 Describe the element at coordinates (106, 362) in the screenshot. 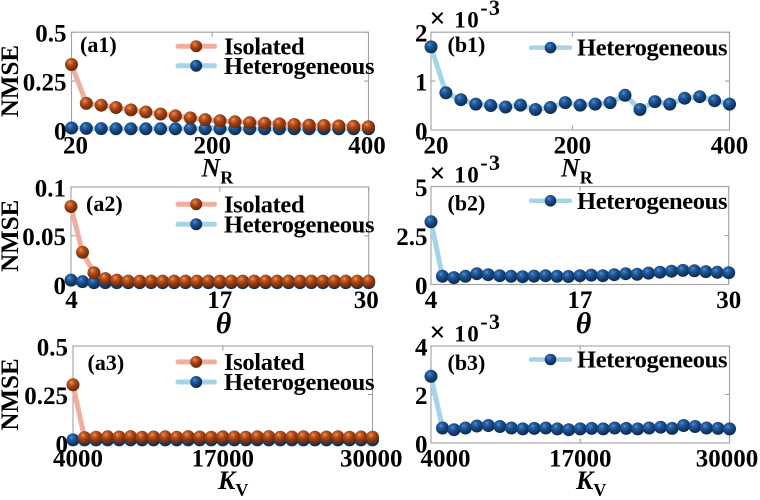

I see `svg-text: (a3)` at that location.